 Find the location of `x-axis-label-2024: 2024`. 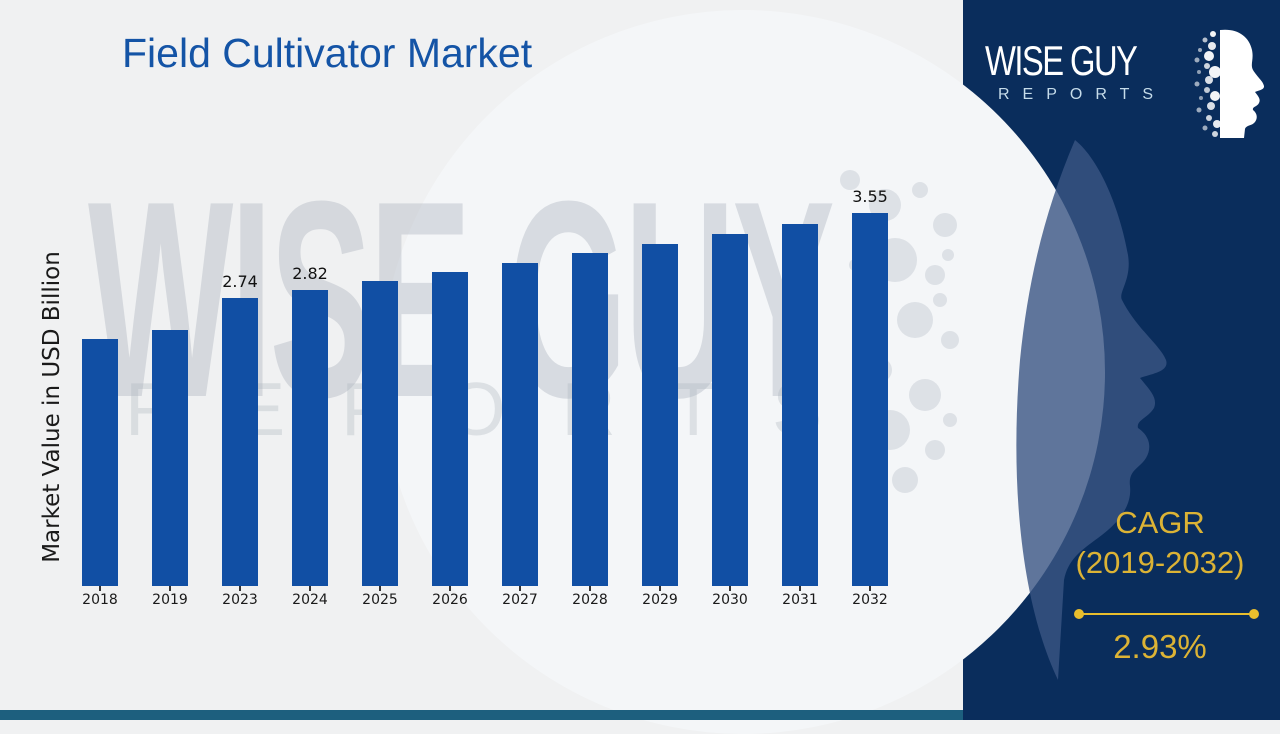

x-axis-label-2024: 2024 is located at coordinates (310, 600).